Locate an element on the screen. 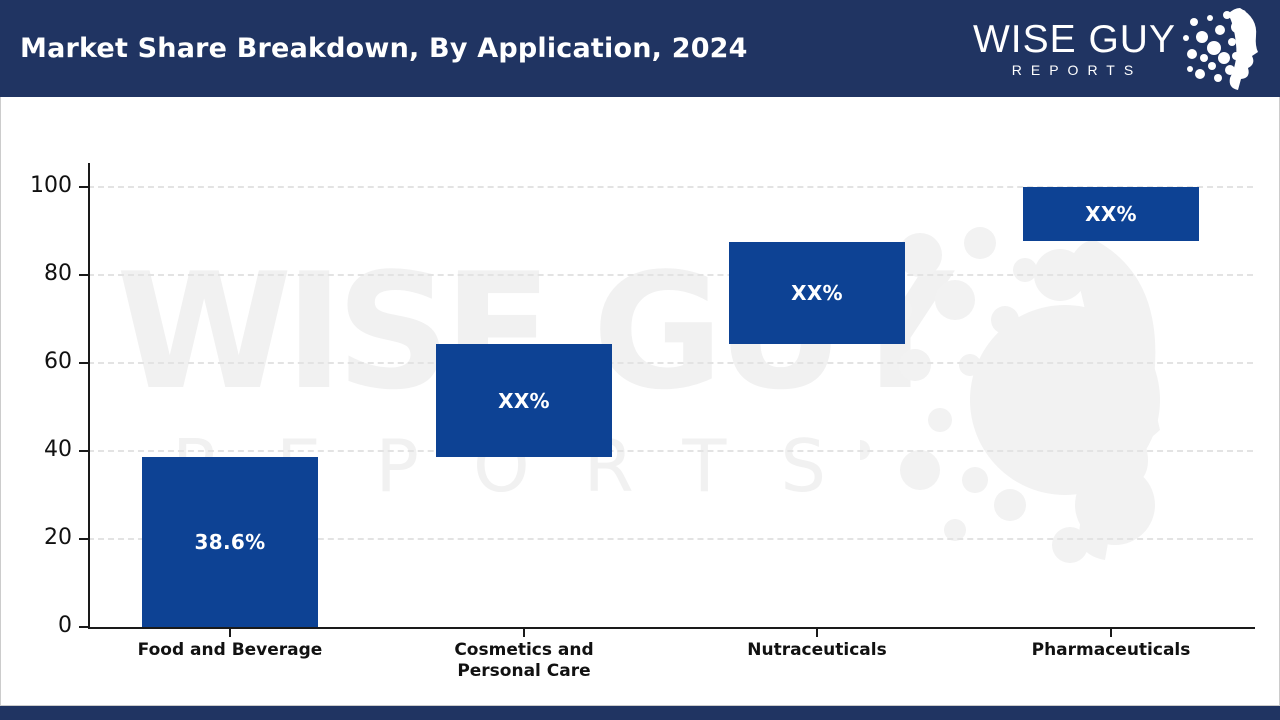 Image resolution: width=1280 pixels, height=720 pixels. x-category-label-pharmaceuticals: Pharmaceuticals is located at coordinates (1111, 650).